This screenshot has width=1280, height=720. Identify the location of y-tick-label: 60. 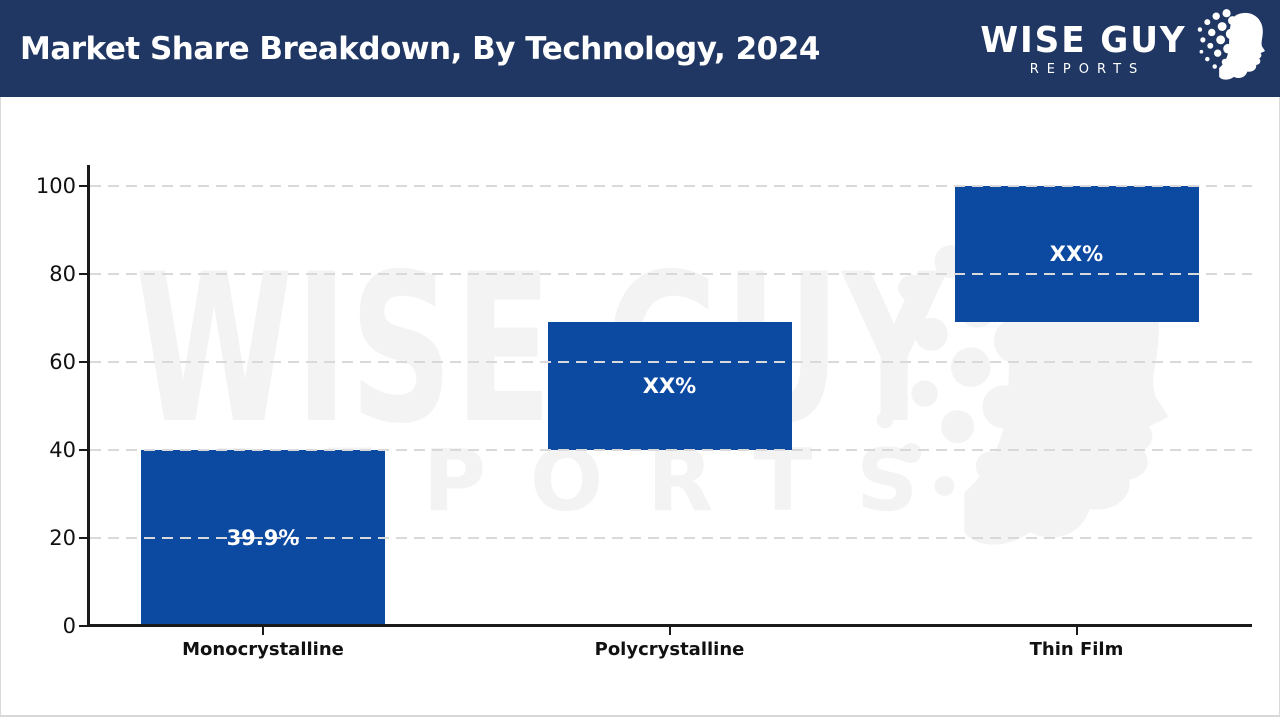
(62, 362).